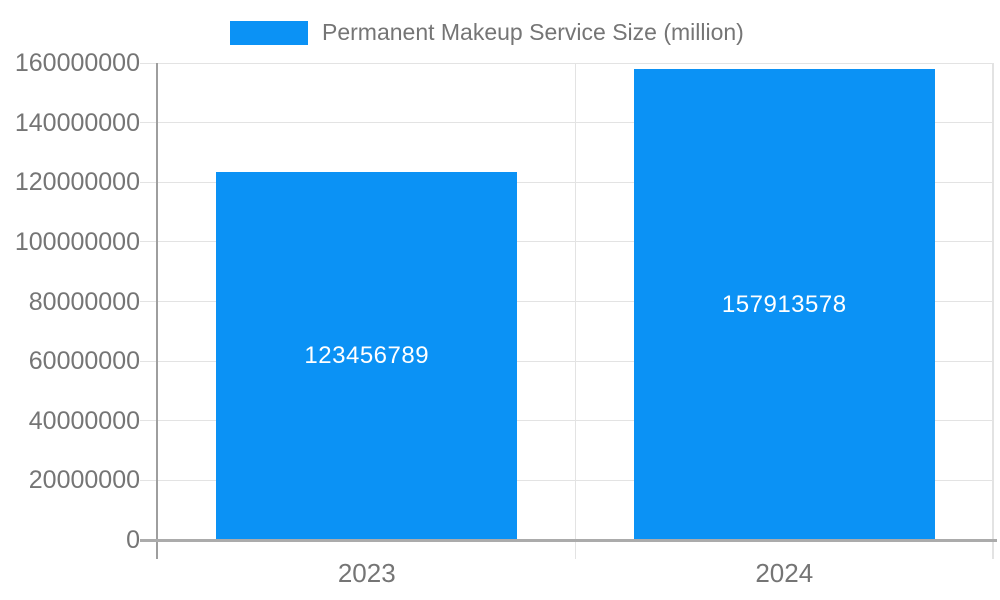 Image resolution: width=1000 pixels, height=600 pixels. I want to click on plot-right-border, so click(993, 311).